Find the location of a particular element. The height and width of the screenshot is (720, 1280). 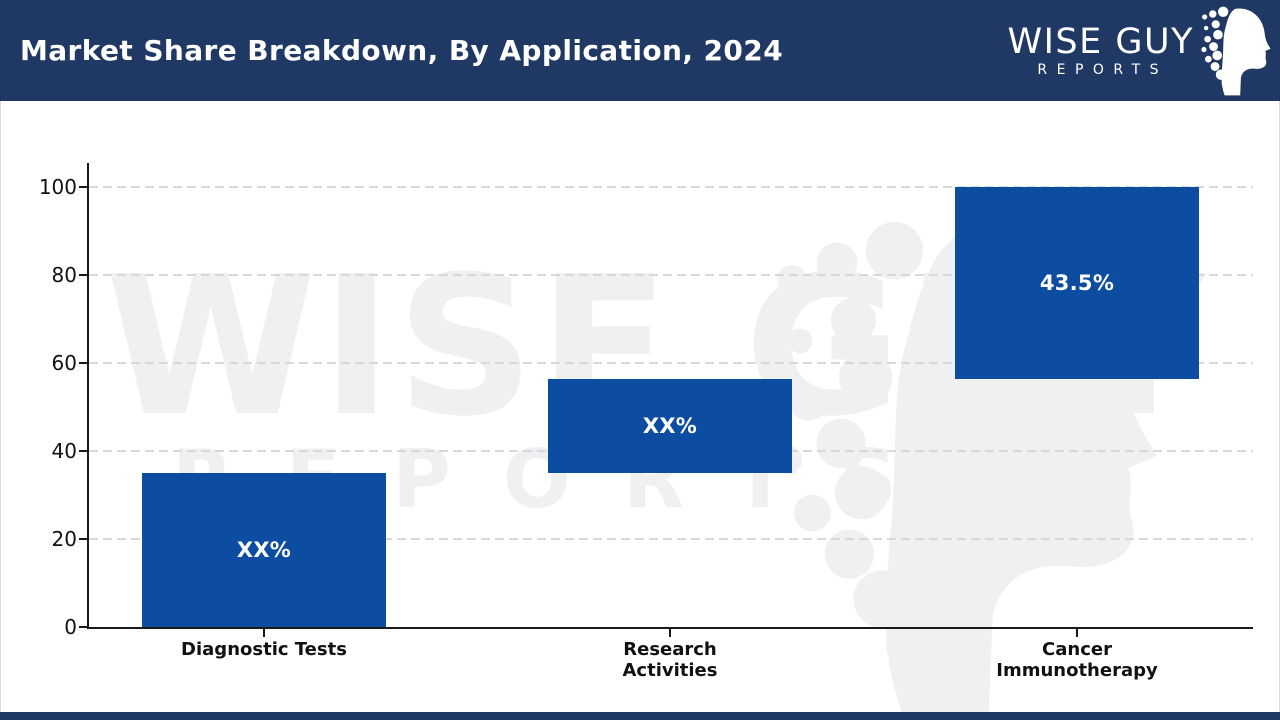

category-label-0: Diagnostic Tests is located at coordinates (264, 649).